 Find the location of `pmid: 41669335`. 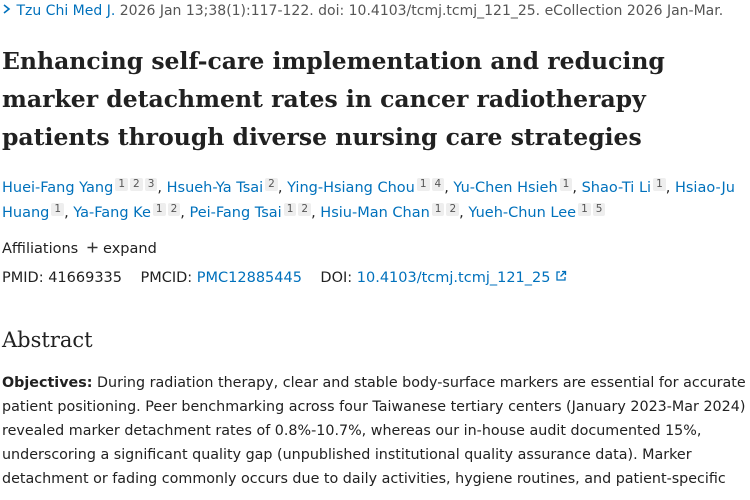

pmid: 41669335 is located at coordinates (85, 278).